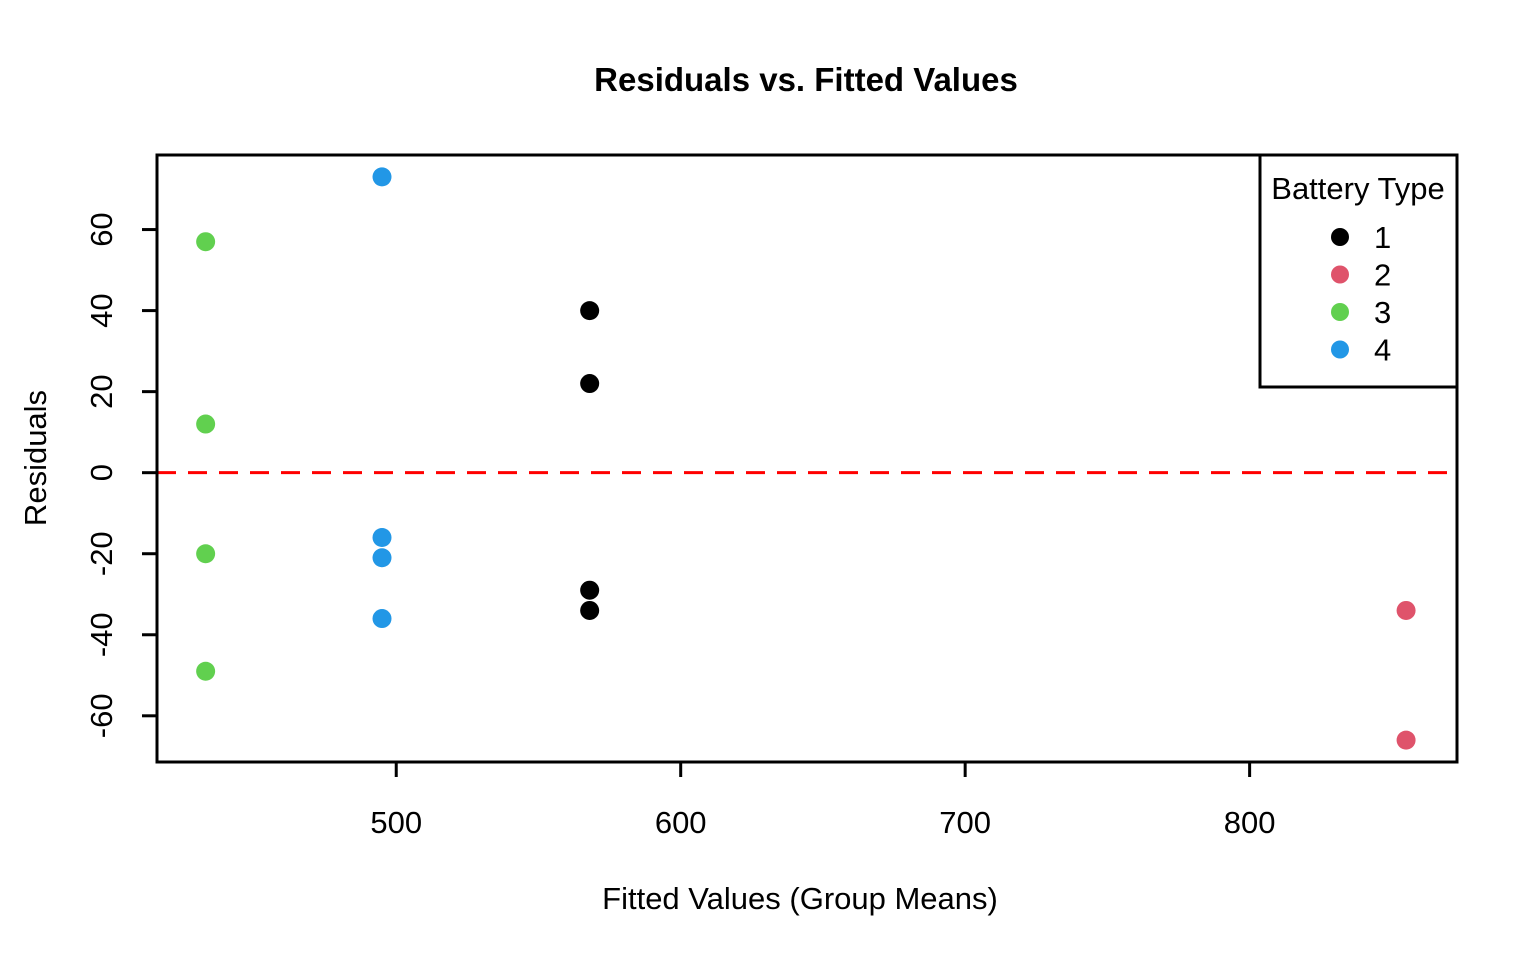 This screenshot has width=1536, height=960. I want to click on legend-title: Battery Type, so click(1357, 188).